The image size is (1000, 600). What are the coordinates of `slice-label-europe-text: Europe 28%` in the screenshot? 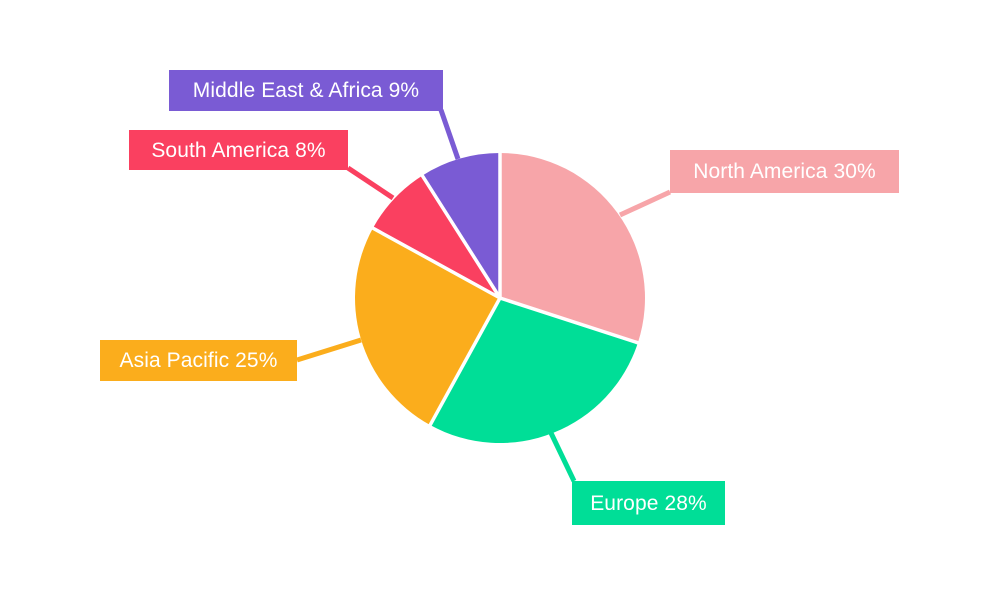 It's located at (648, 503).